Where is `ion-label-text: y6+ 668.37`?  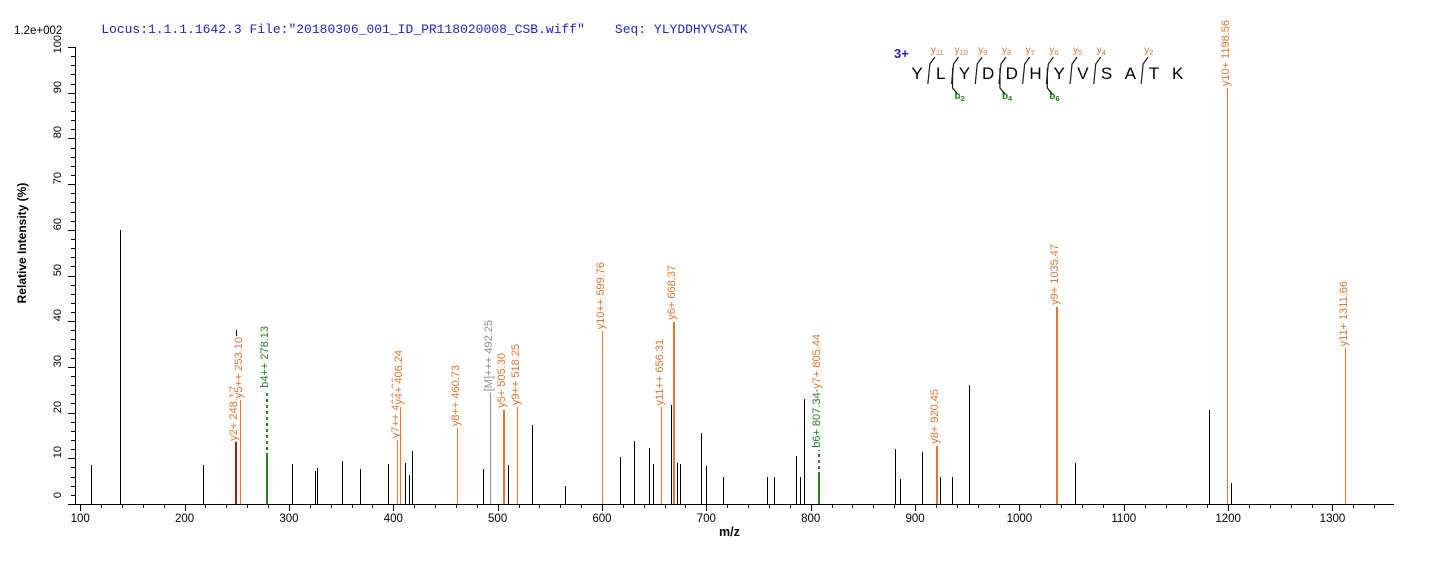
ion-label-text: y6+ 668.37 is located at coordinates (672, 293).